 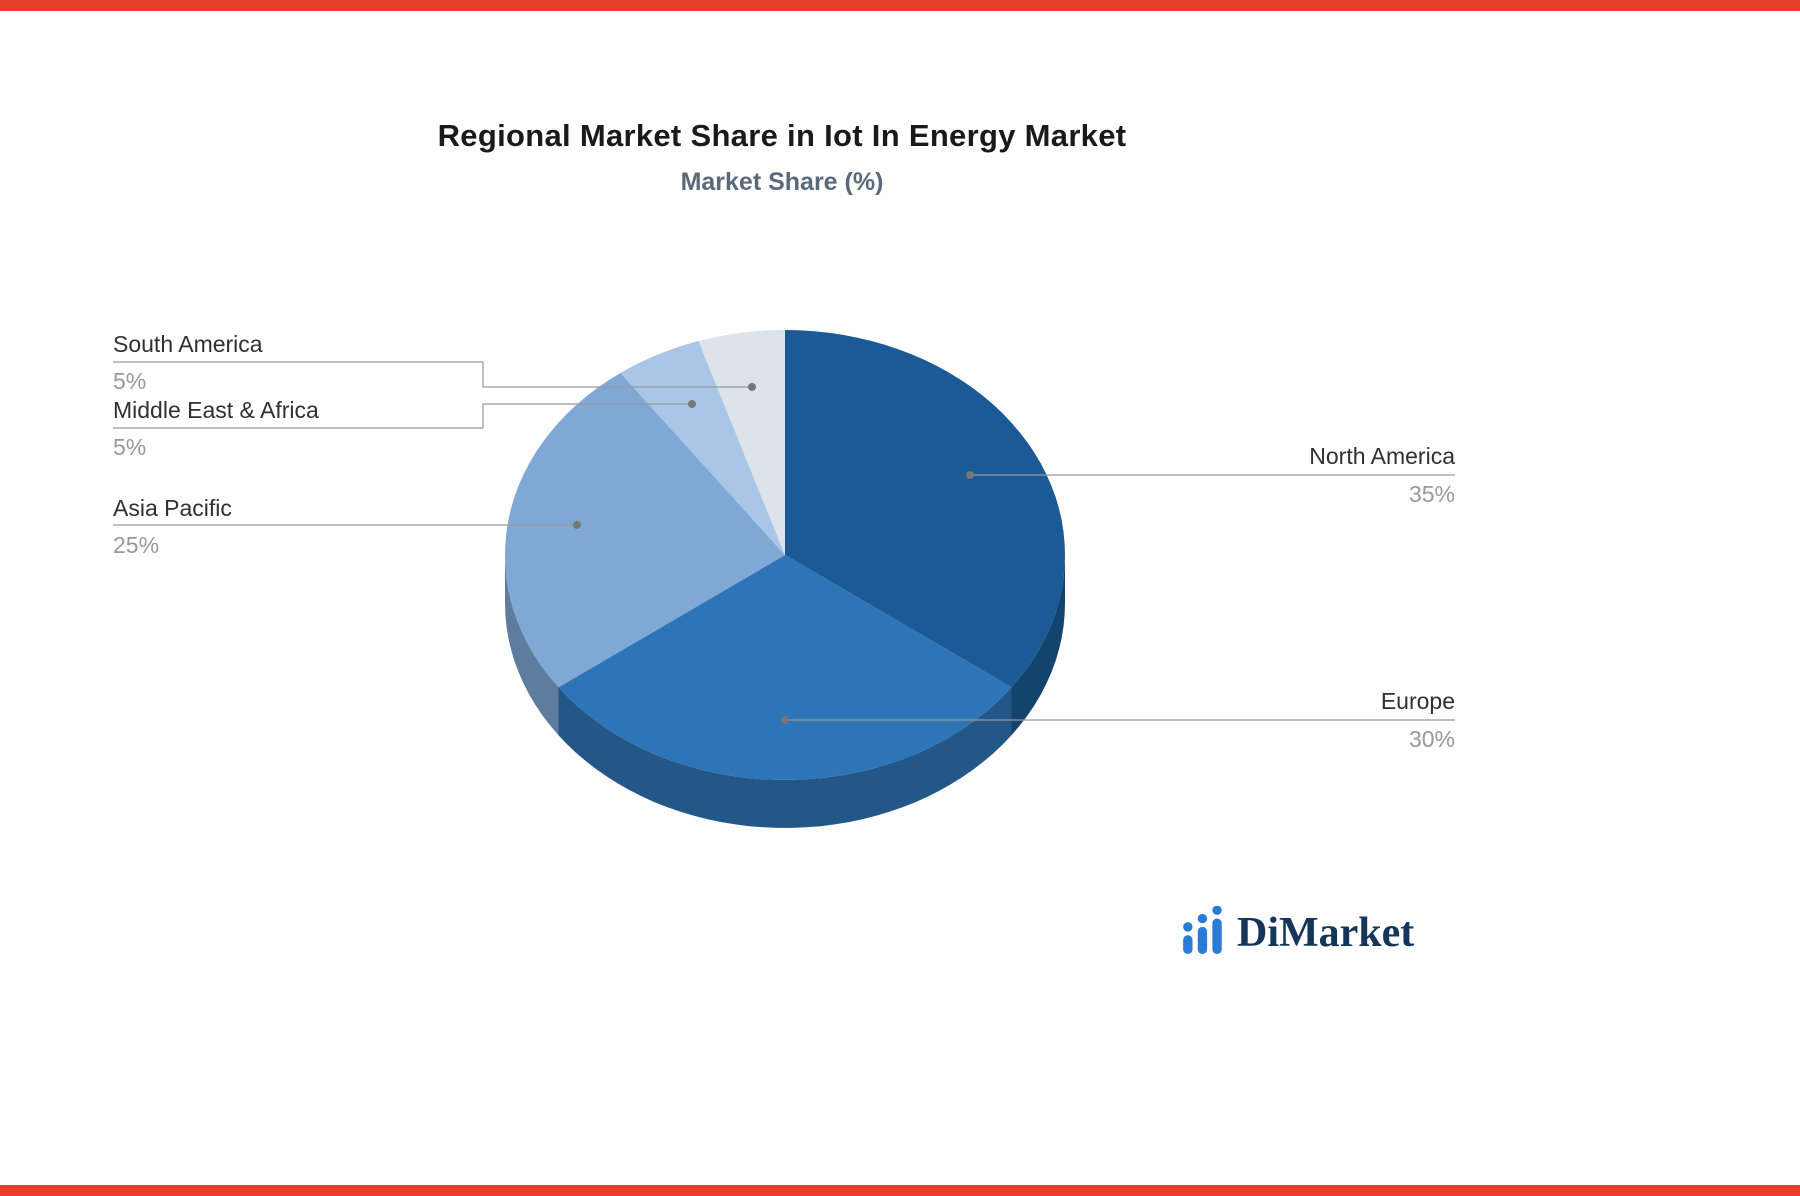 What do you see at coordinates (532, 645) in the screenshot?
I see `pie-slice-side-asia-pacific` at bounding box center [532, 645].